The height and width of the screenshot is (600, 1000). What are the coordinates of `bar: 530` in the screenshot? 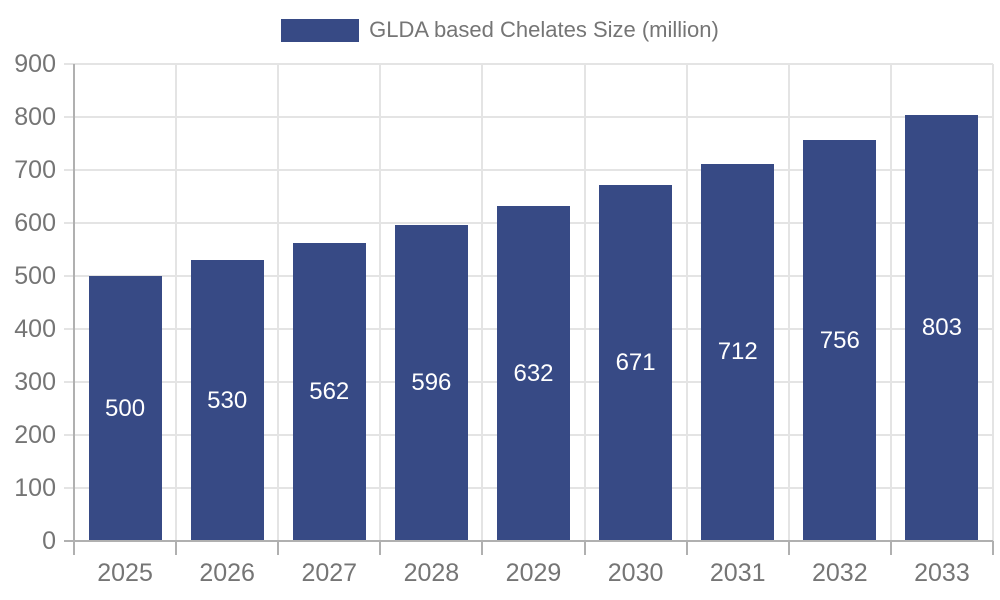 It's located at (227, 400).